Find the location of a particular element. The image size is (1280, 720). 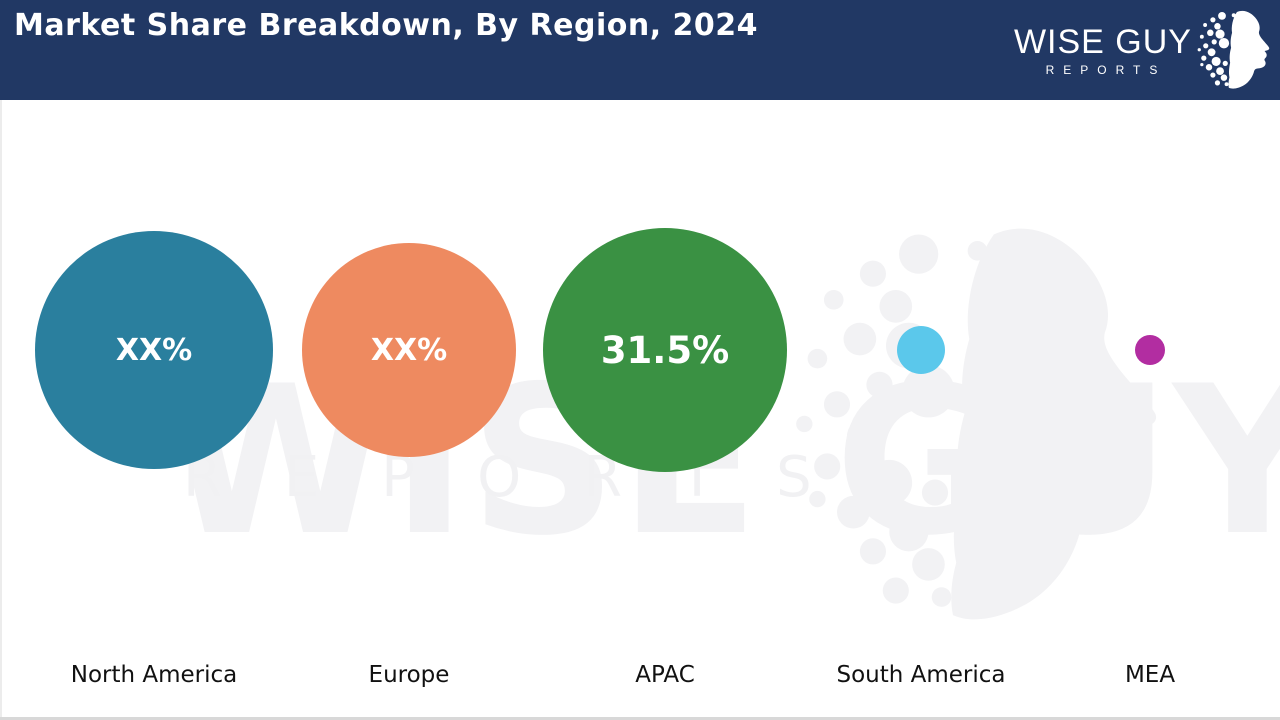

category-label-north-america: North America is located at coordinates (154, 675).